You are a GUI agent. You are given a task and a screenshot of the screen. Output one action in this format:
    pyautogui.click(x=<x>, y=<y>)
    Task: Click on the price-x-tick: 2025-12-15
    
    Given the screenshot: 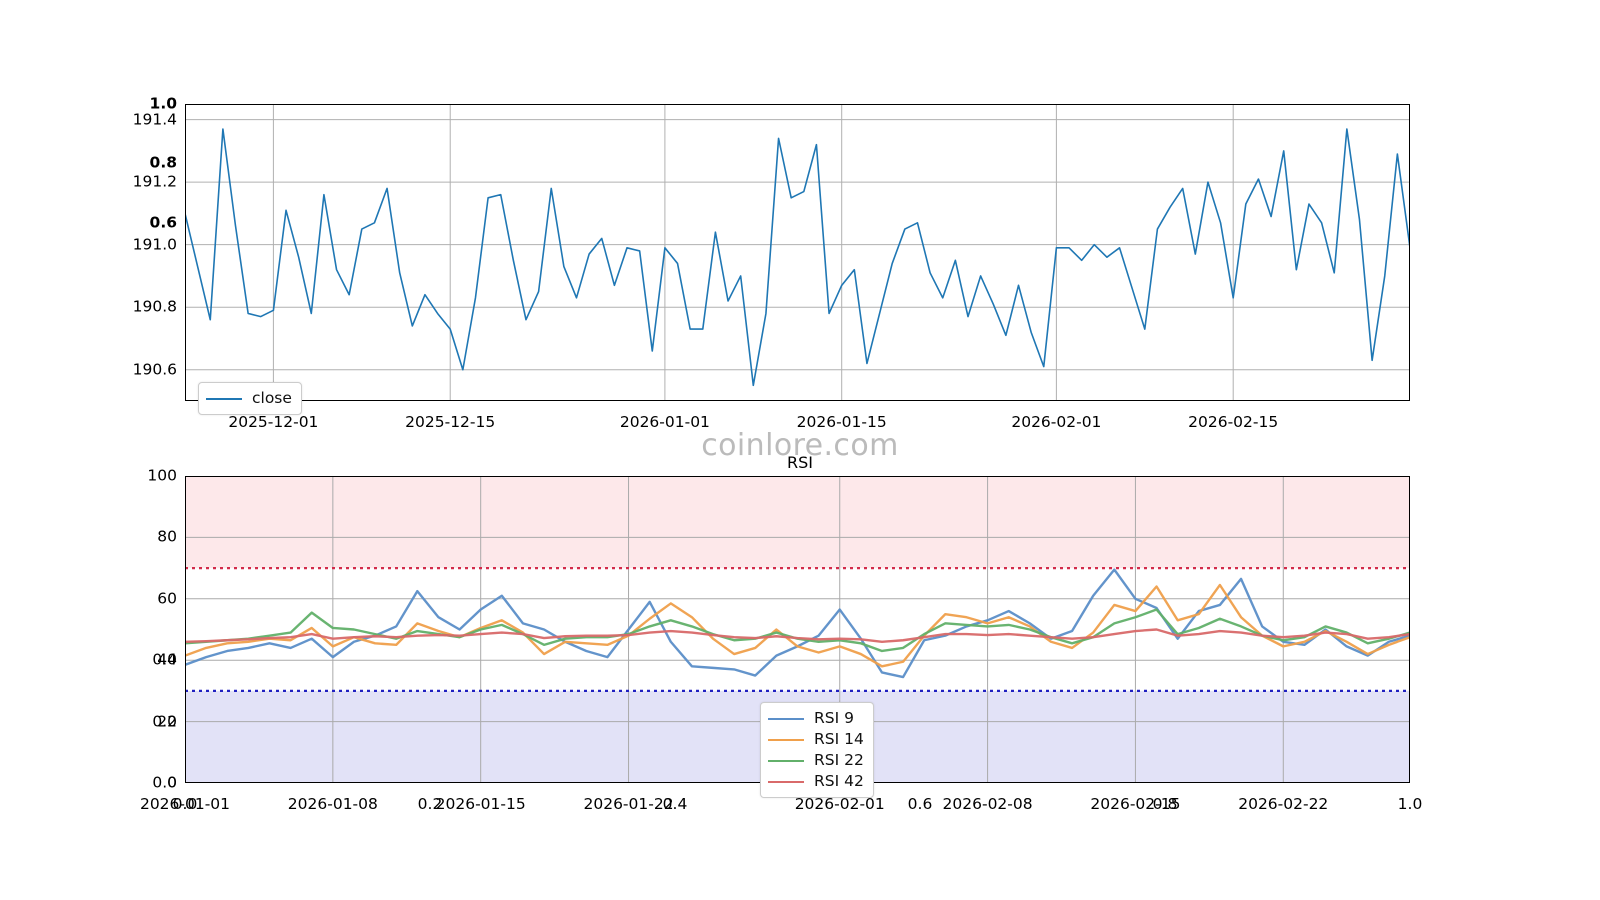 What is the action you would take?
    pyautogui.click(x=450, y=422)
    